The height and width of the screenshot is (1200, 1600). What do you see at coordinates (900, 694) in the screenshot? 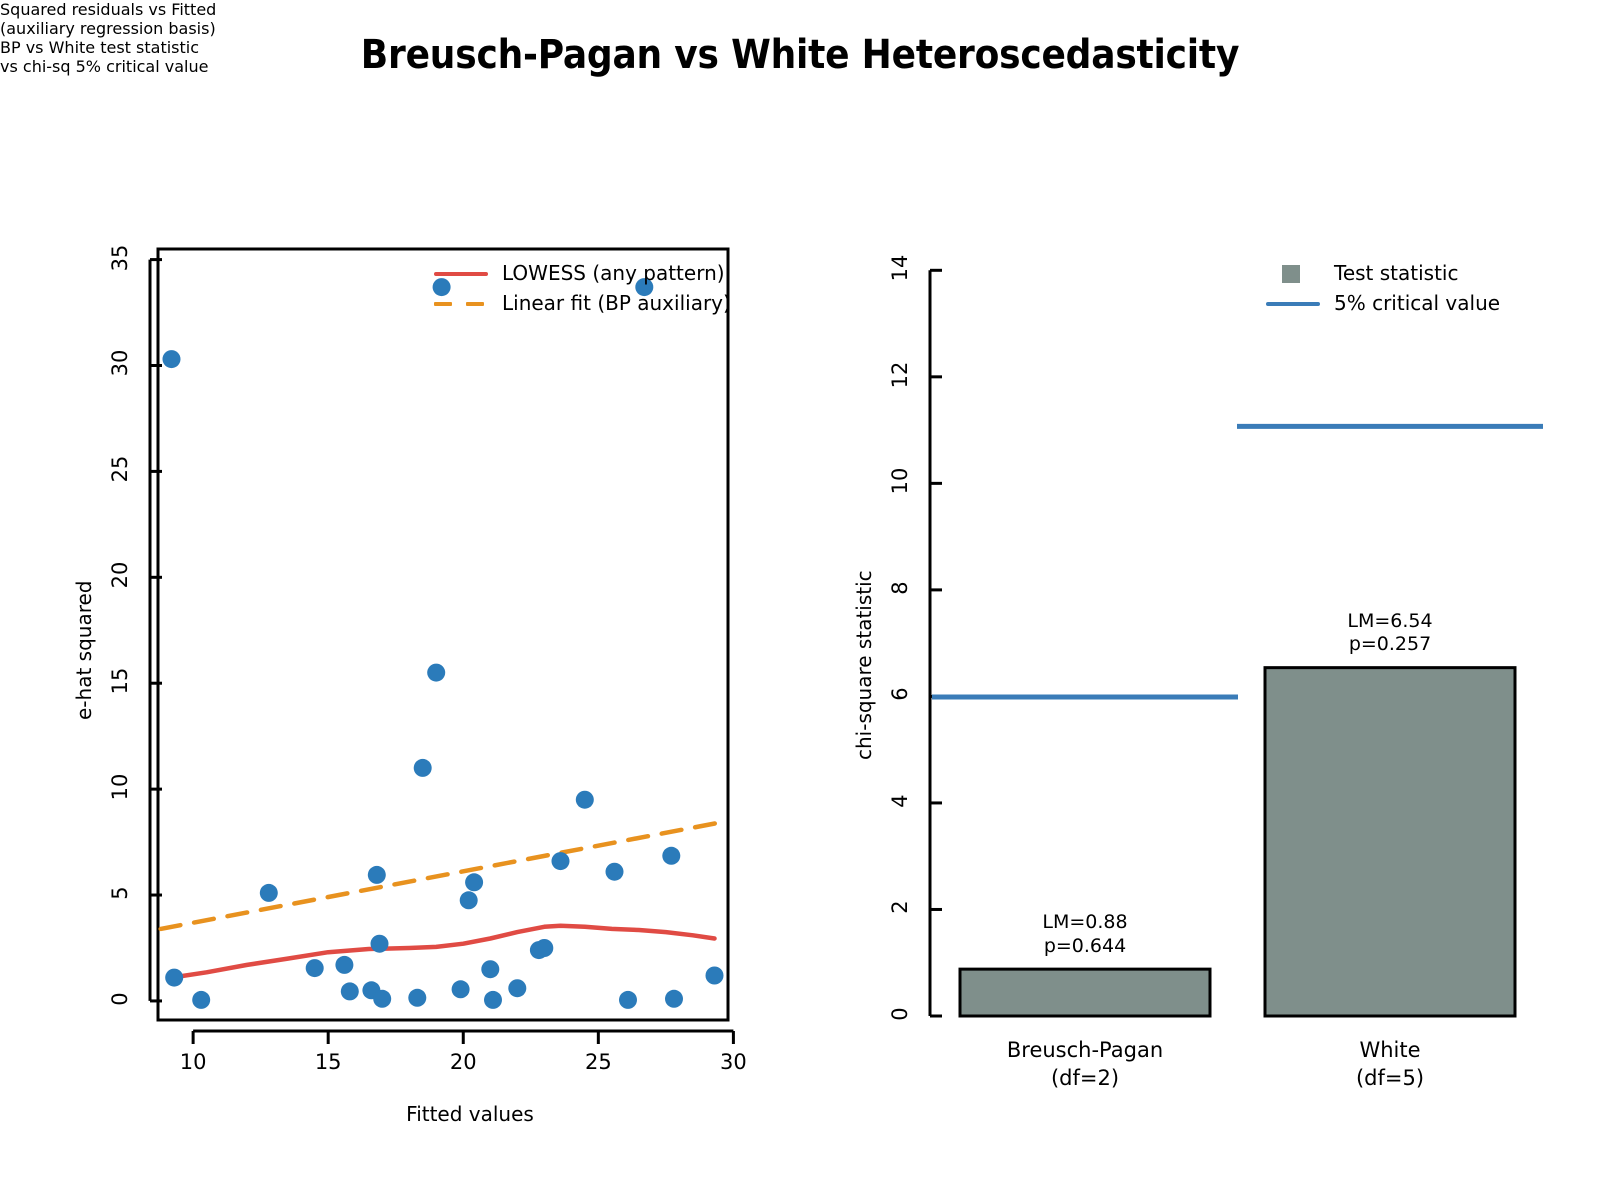
I see `right-y-tick: 6` at bounding box center [900, 694].